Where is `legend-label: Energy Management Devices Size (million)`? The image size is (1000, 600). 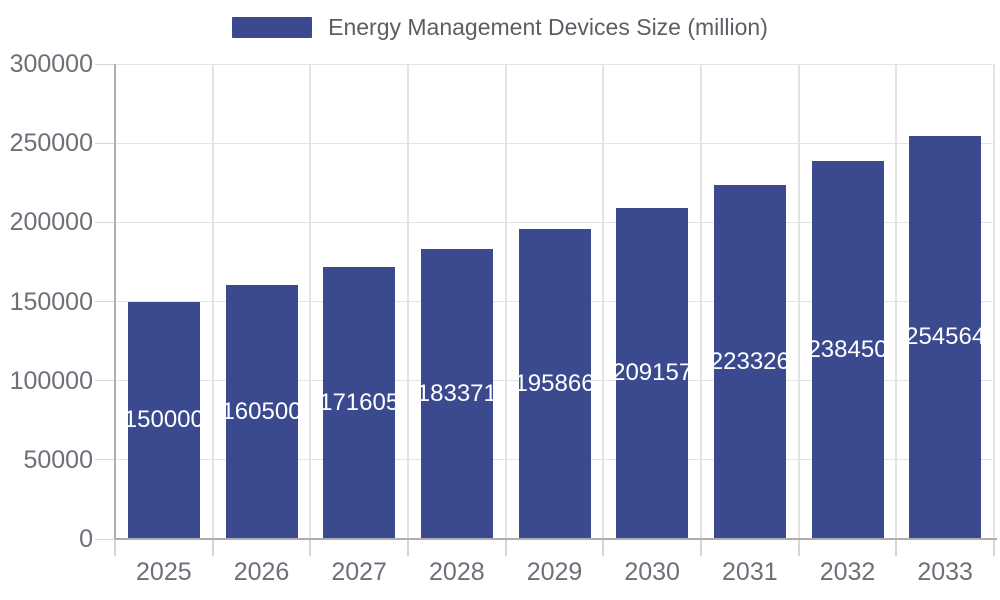 legend-label: Energy Management Devices Size (million) is located at coordinates (548, 27).